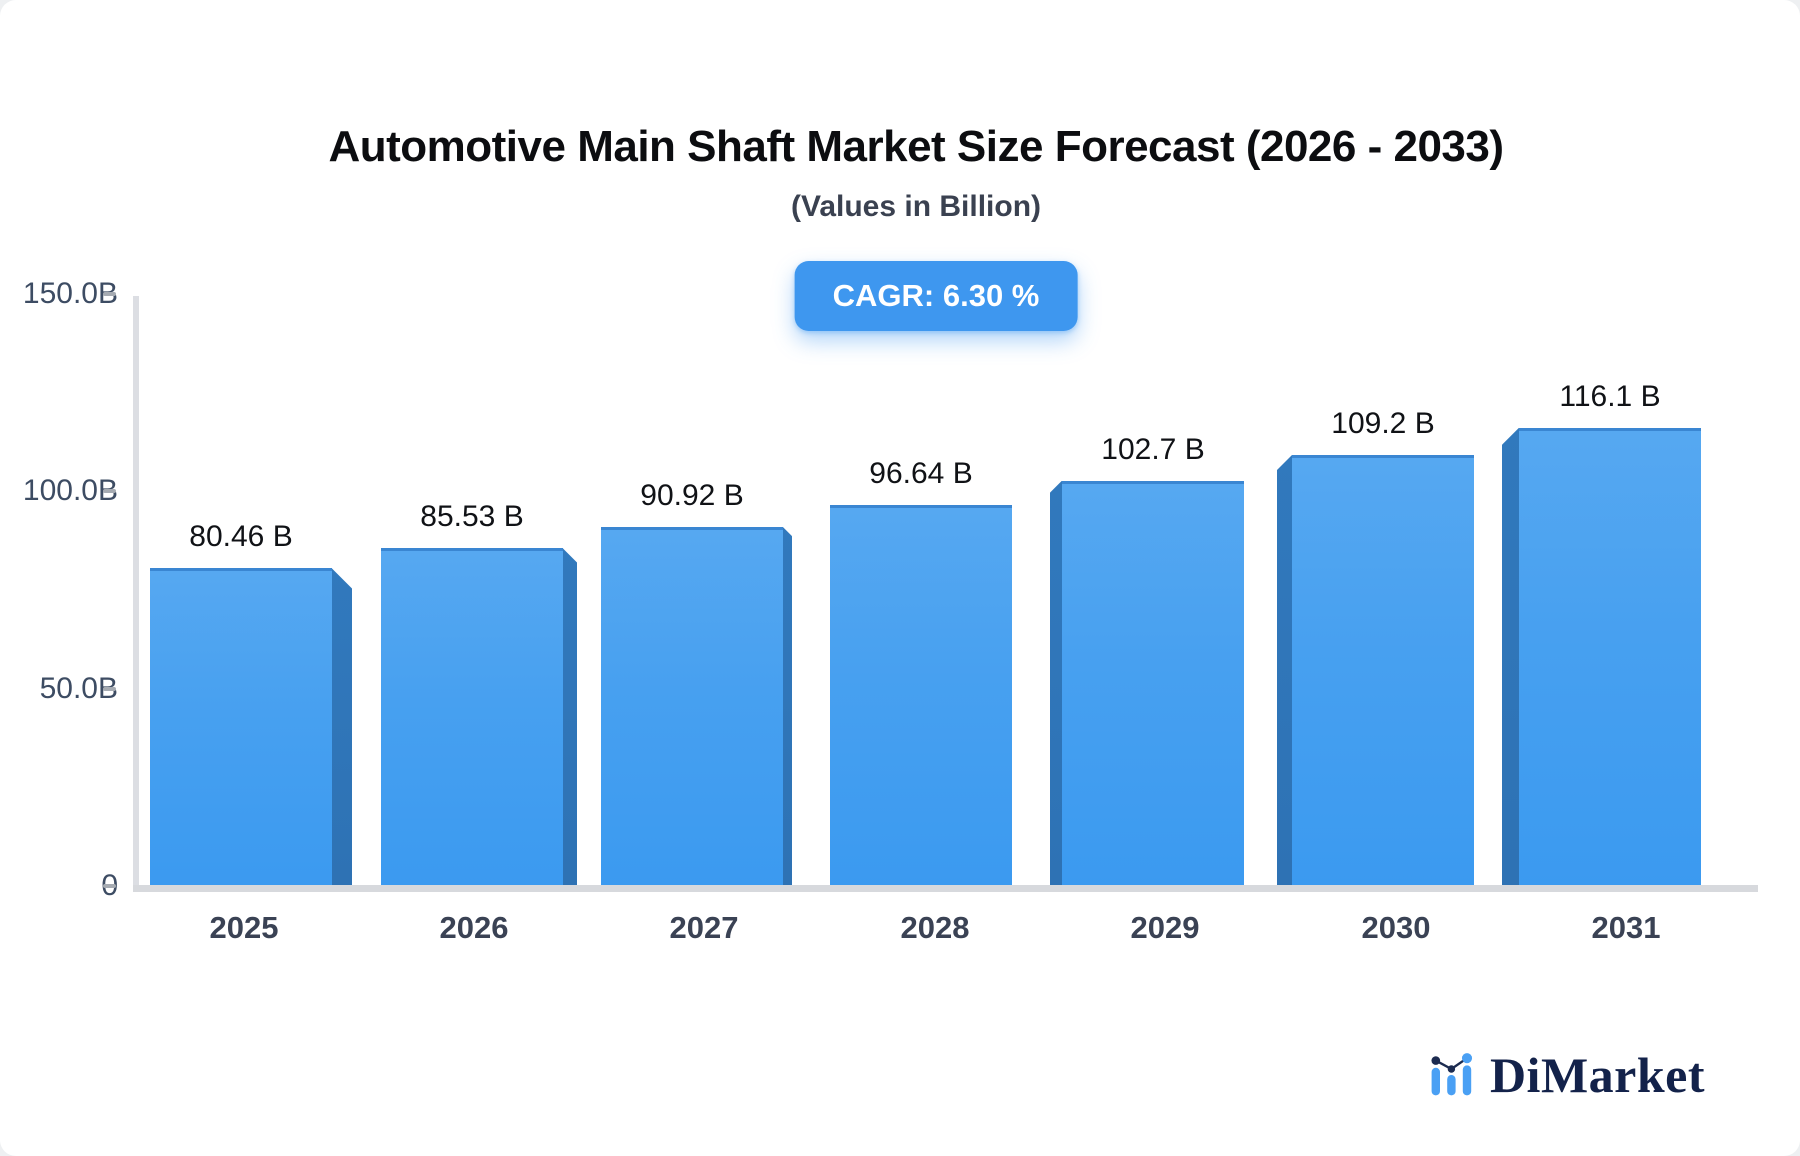 This screenshot has height=1156, width=1800. Describe the element at coordinates (78, 688) in the screenshot. I see `y-tick-label: 50.0B` at that location.